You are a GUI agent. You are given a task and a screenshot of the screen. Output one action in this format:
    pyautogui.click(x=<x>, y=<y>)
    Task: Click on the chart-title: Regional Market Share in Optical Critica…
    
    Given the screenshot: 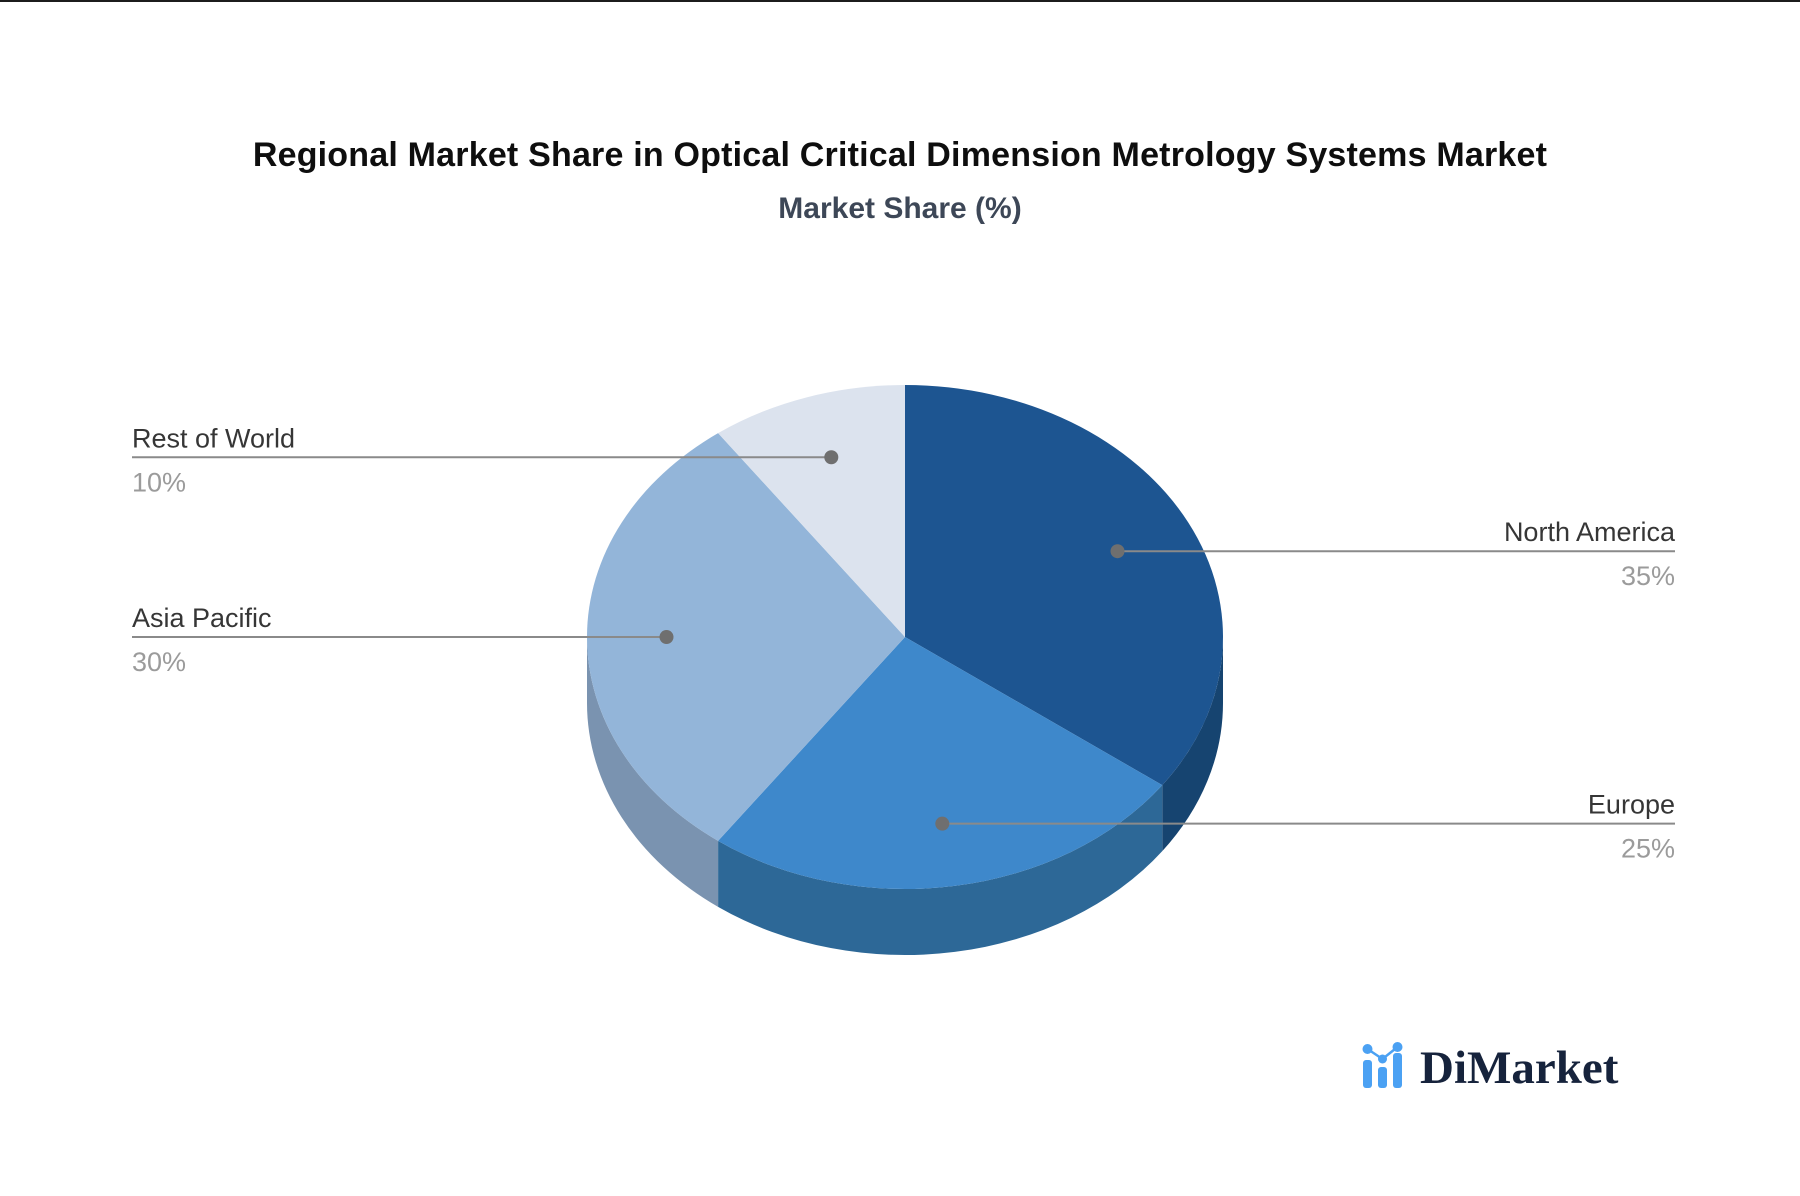 What is the action you would take?
    pyautogui.click(x=900, y=155)
    